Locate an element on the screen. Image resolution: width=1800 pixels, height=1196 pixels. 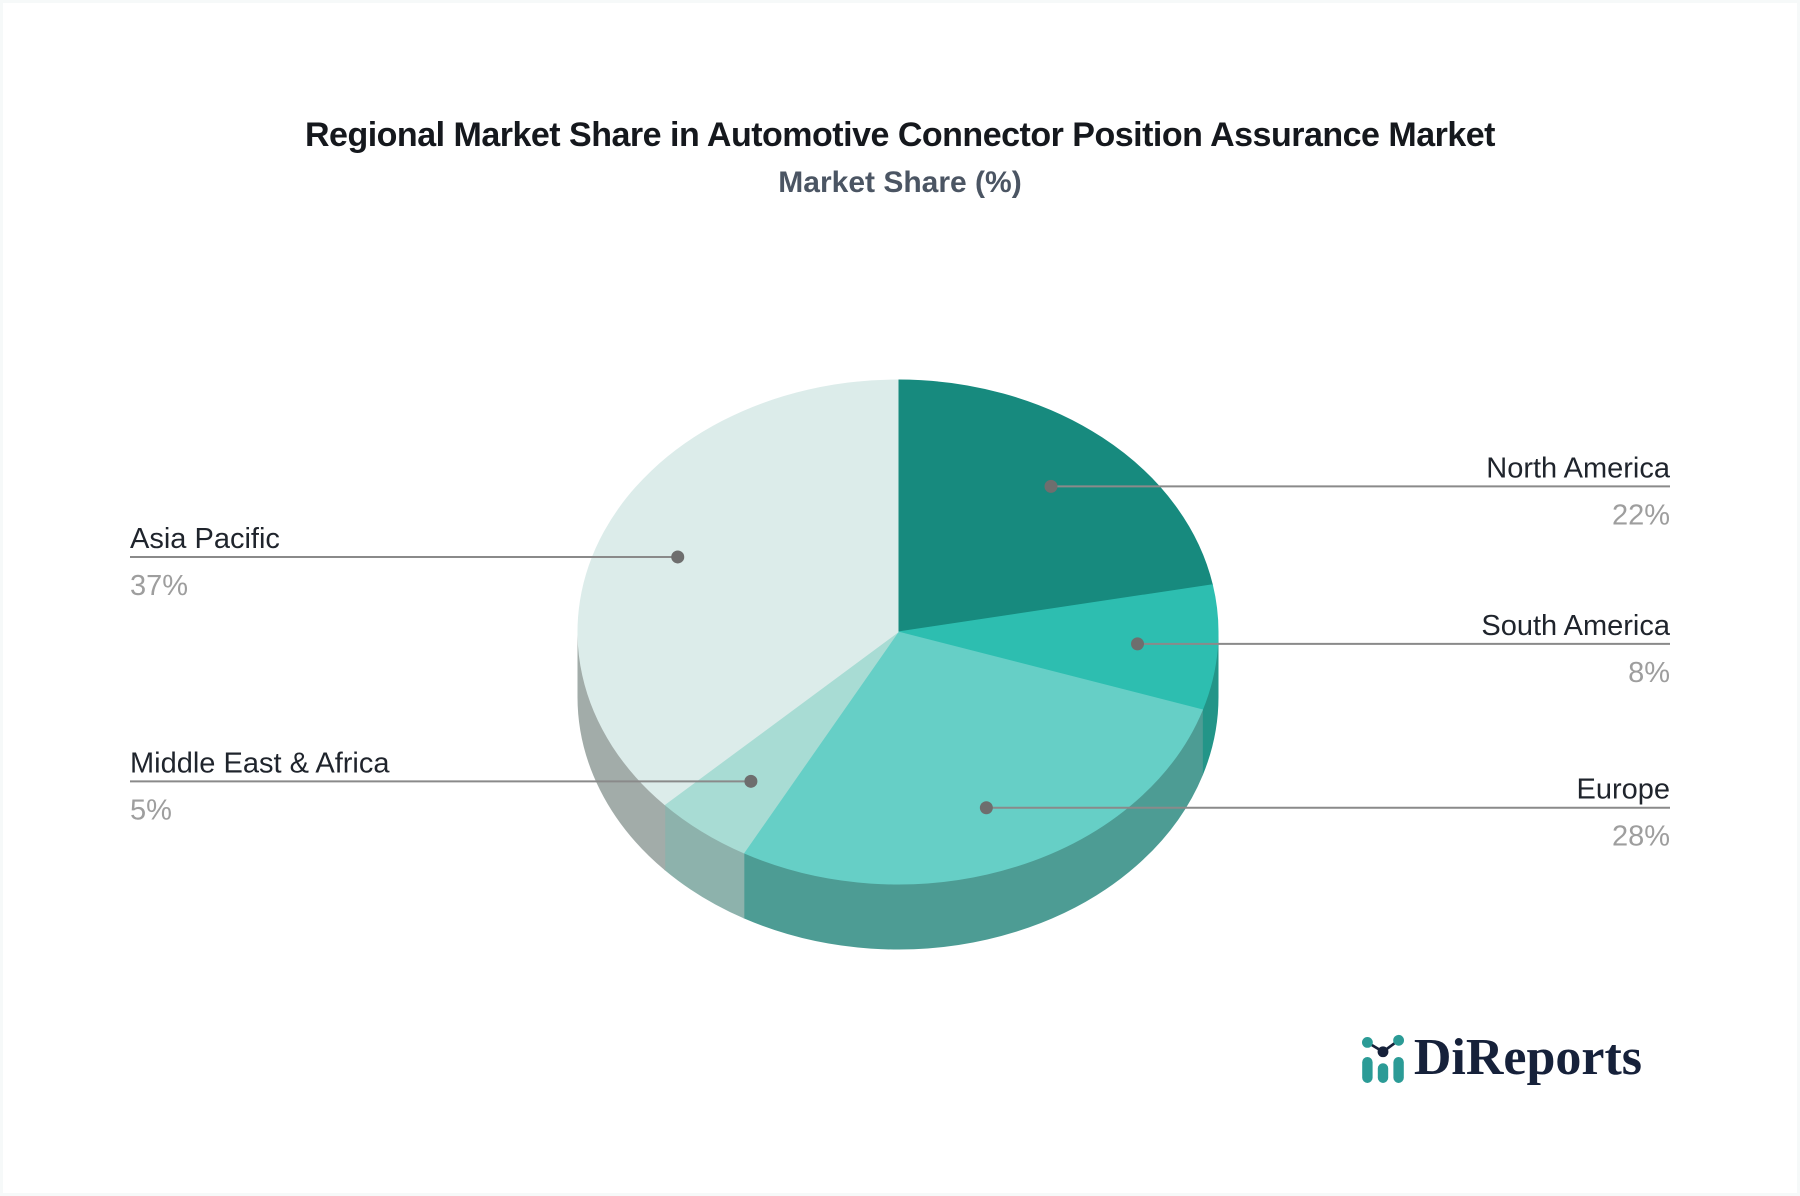
direports-logo-text: DiReports is located at coordinates (1527, 1057).